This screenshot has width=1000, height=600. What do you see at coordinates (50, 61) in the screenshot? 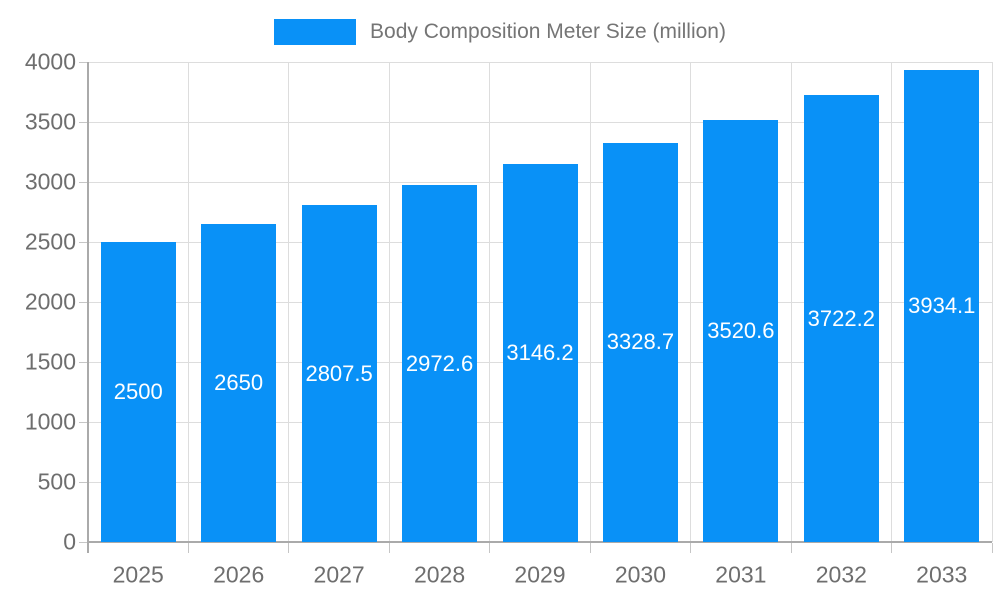
I see `y-axis-label: 4000` at bounding box center [50, 61].